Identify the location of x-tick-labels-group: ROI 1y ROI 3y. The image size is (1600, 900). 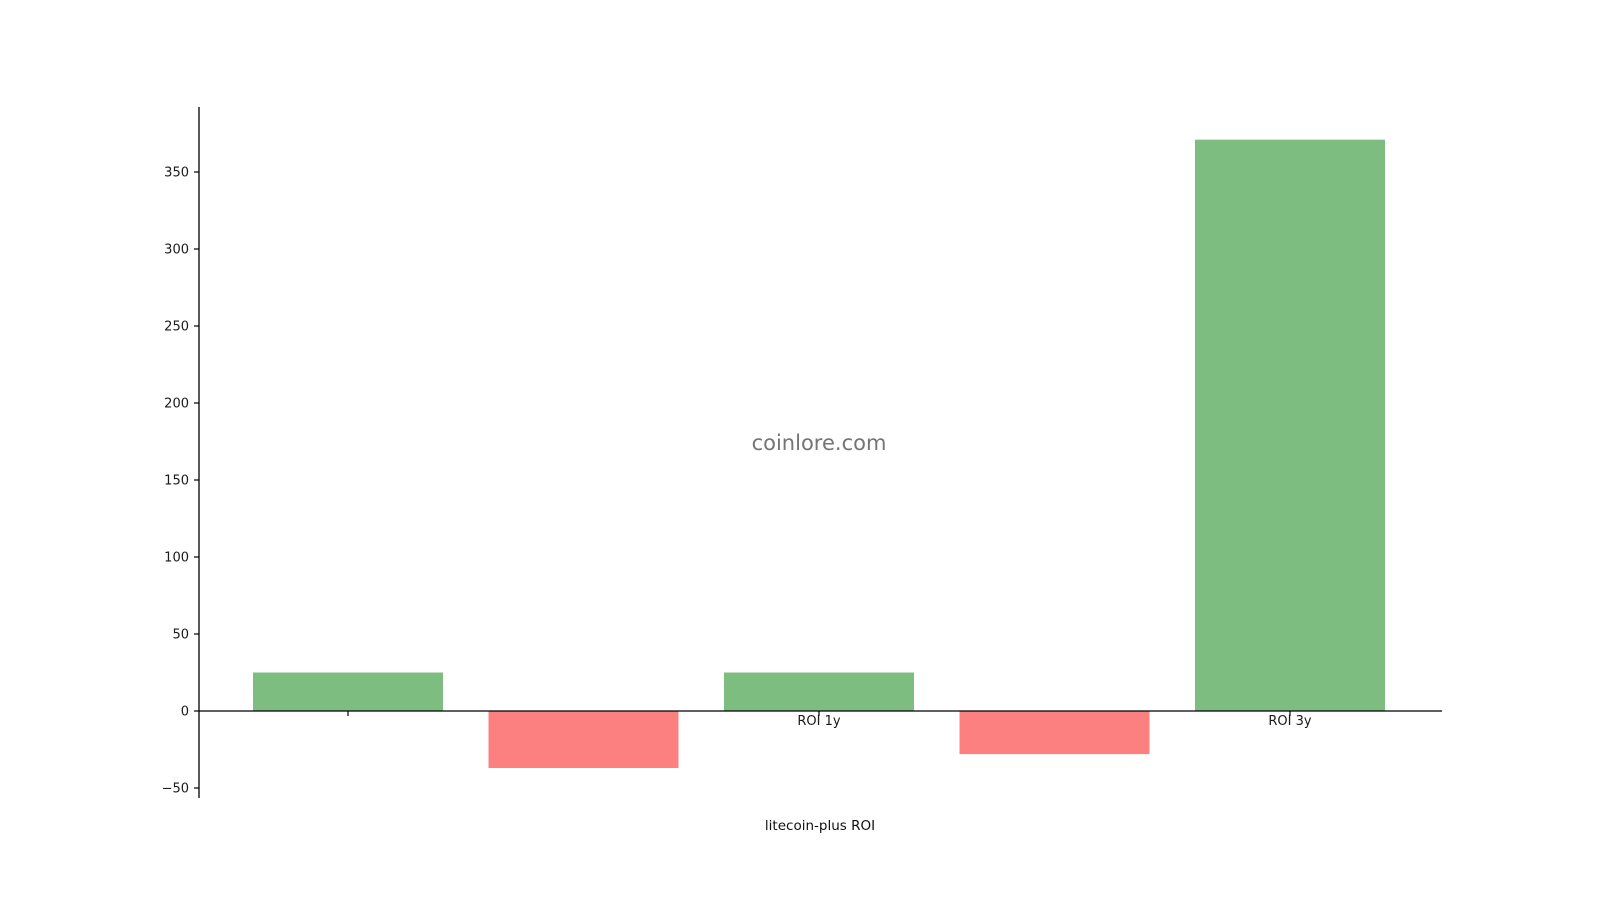
(1054, 721).